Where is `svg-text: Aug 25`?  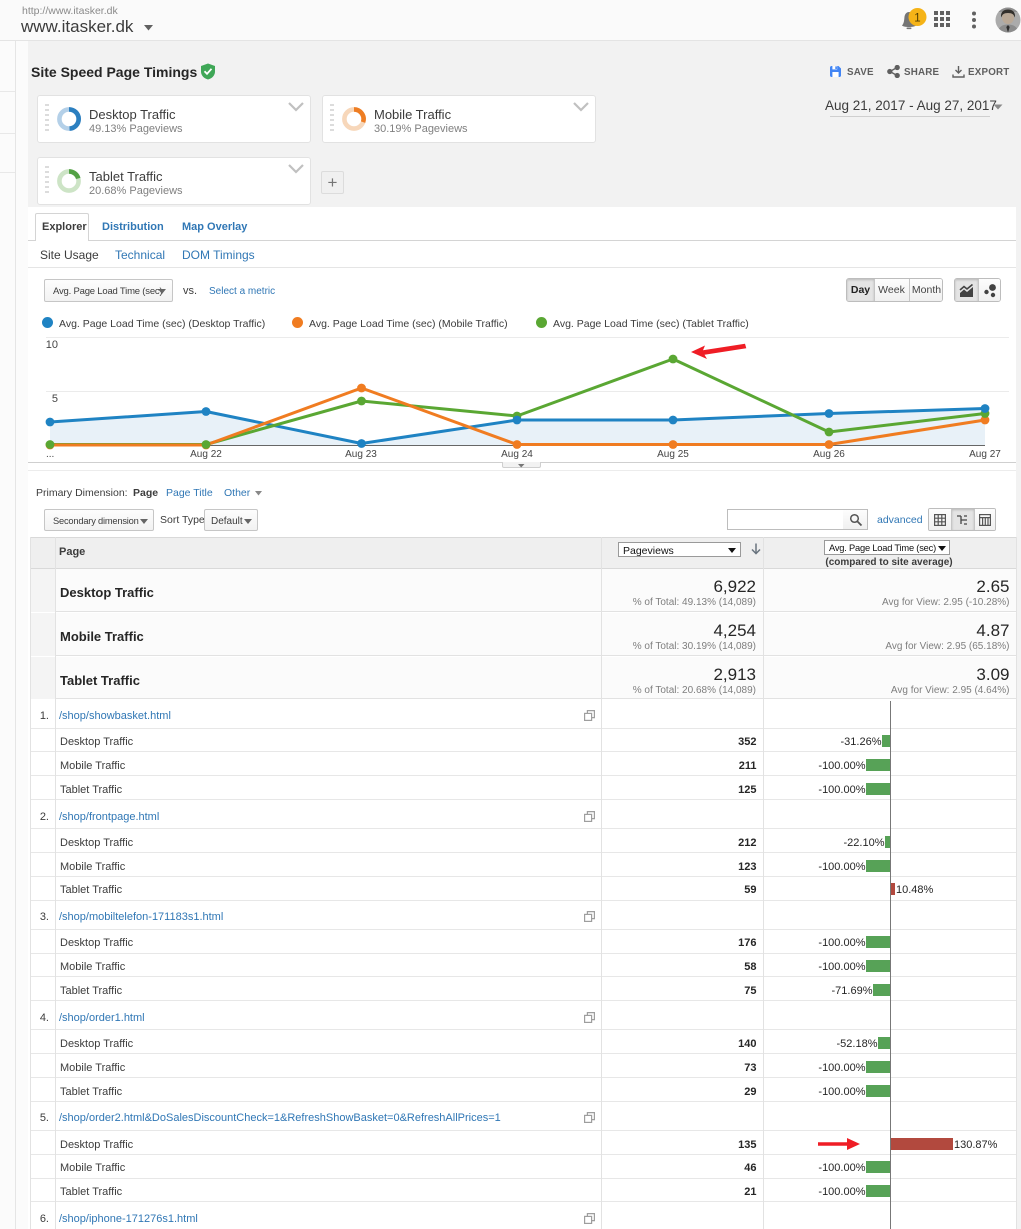
svg-text: Aug 25 is located at coordinates (673, 454).